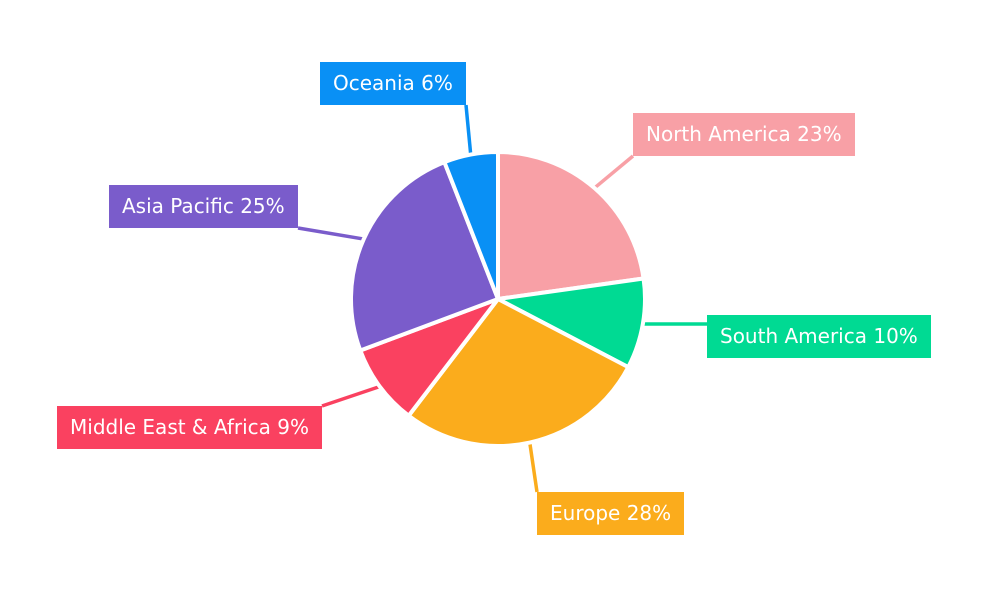 The image size is (1000, 600). Describe the element at coordinates (571, 225) in the screenshot. I see `pie-slice-north-america` at that location.